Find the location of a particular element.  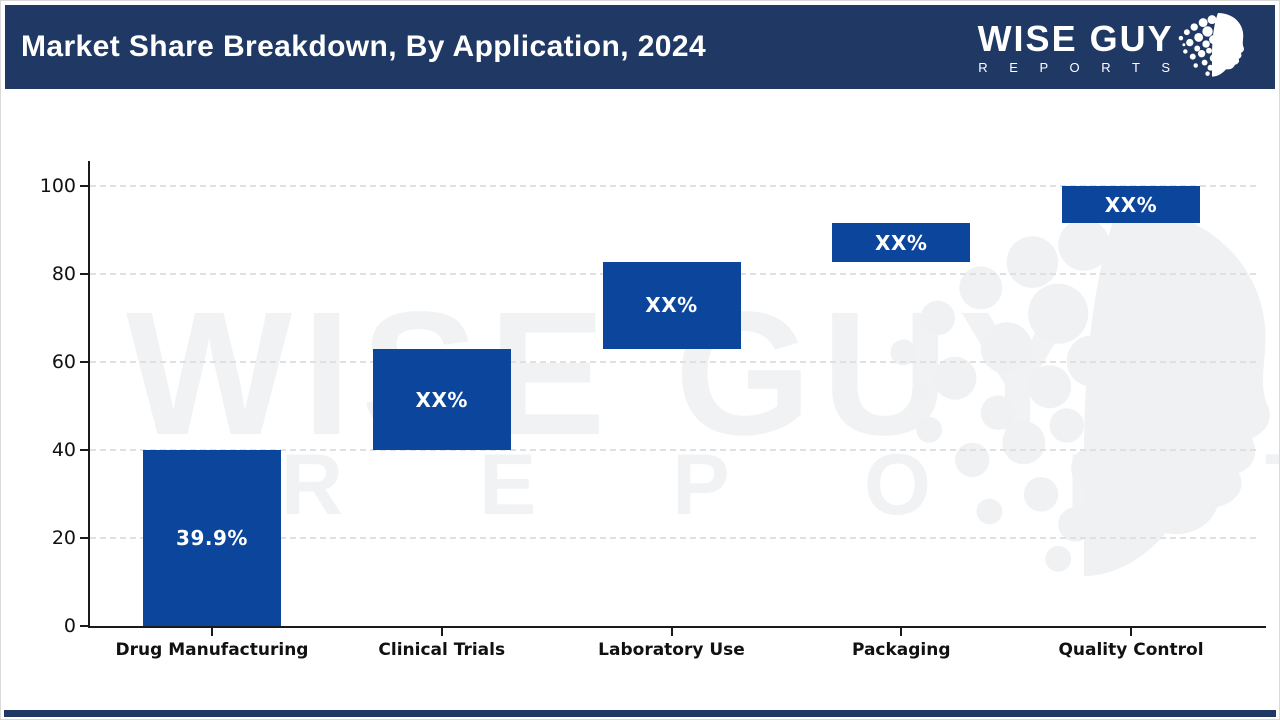

y-tick-label-100: 100 is located at coordinates (57, 186).